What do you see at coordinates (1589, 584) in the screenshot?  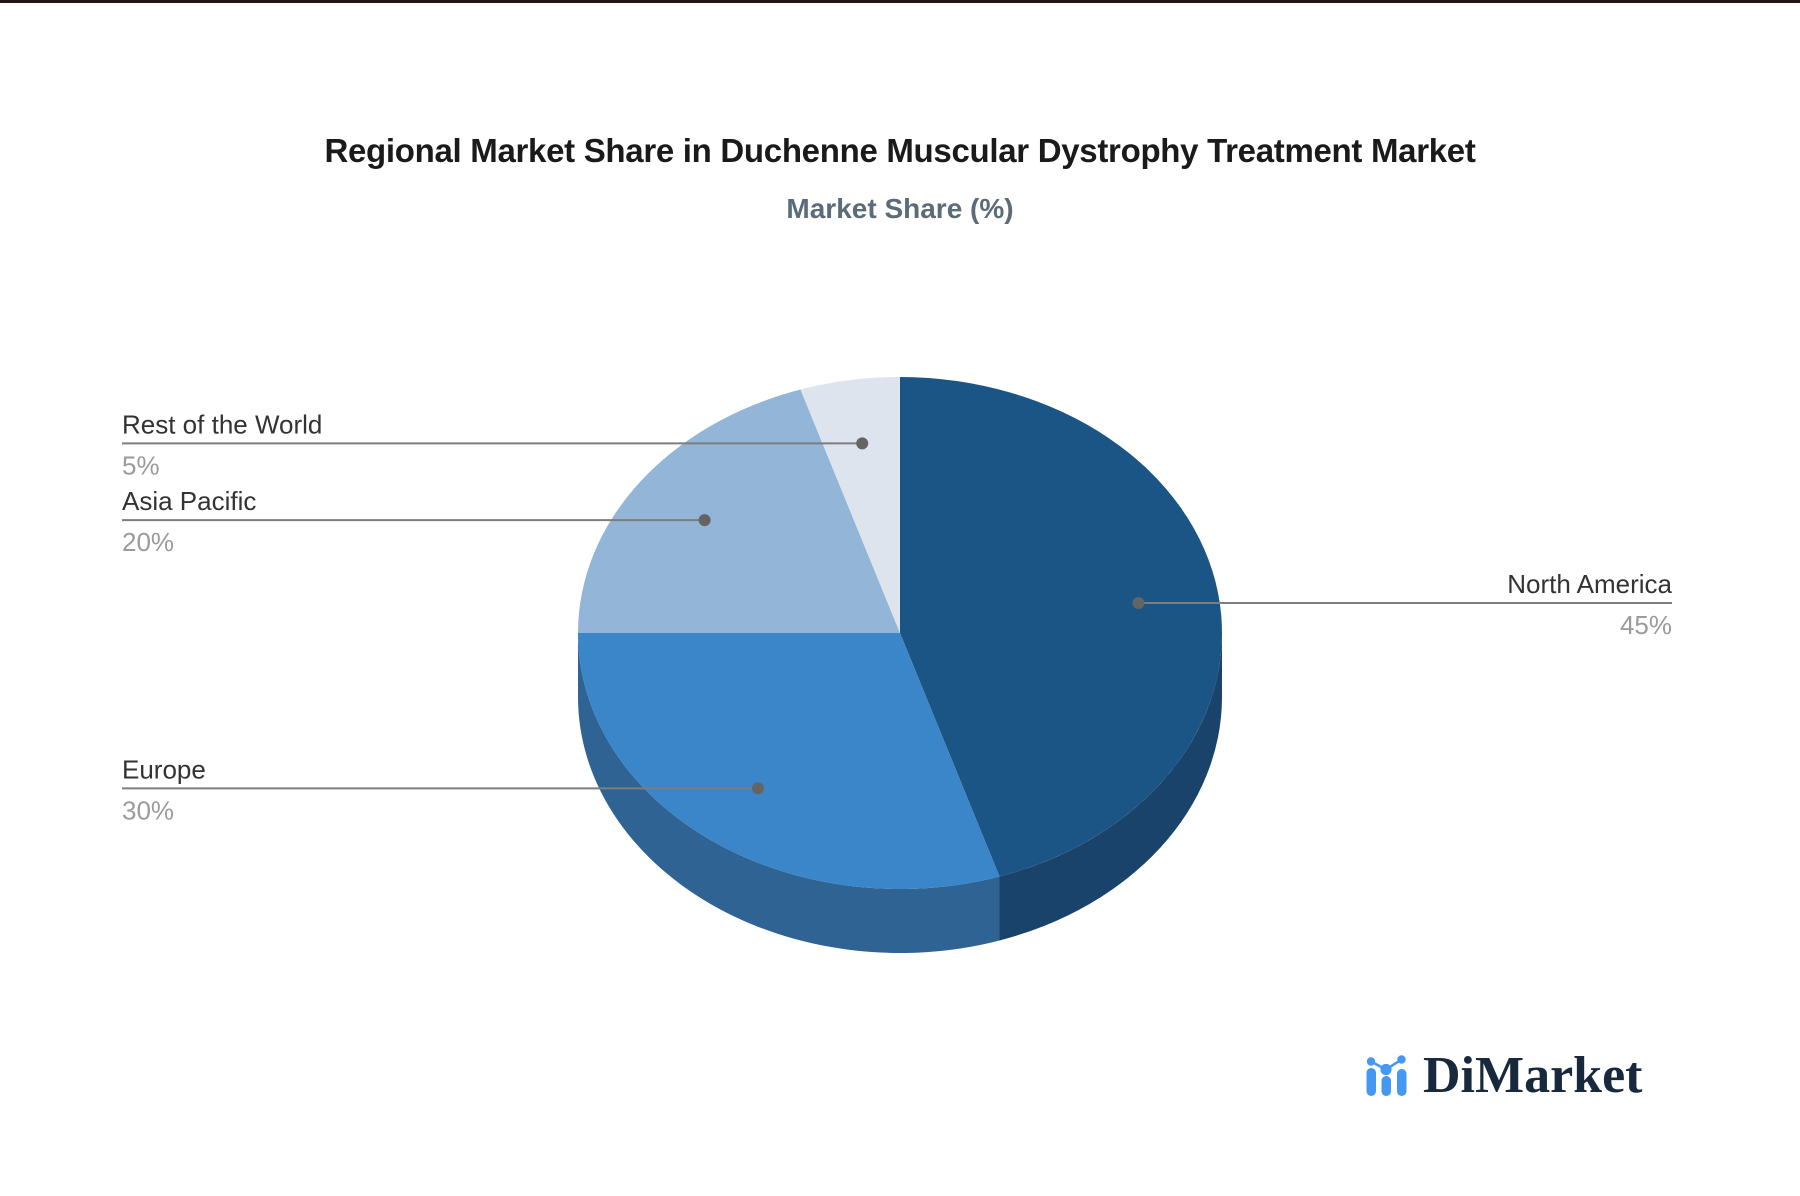 I see `slice-label-north-america: North America` at bounding box center [1589, 584].